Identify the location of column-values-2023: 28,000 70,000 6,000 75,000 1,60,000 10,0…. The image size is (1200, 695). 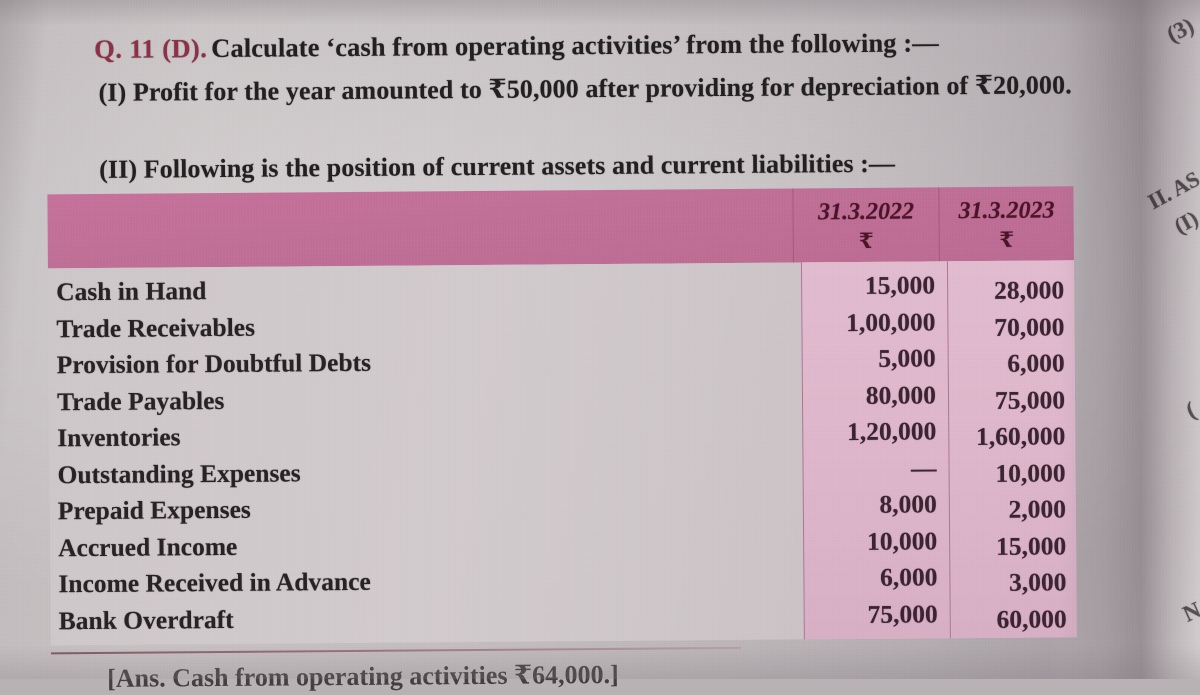
(1011, 449).